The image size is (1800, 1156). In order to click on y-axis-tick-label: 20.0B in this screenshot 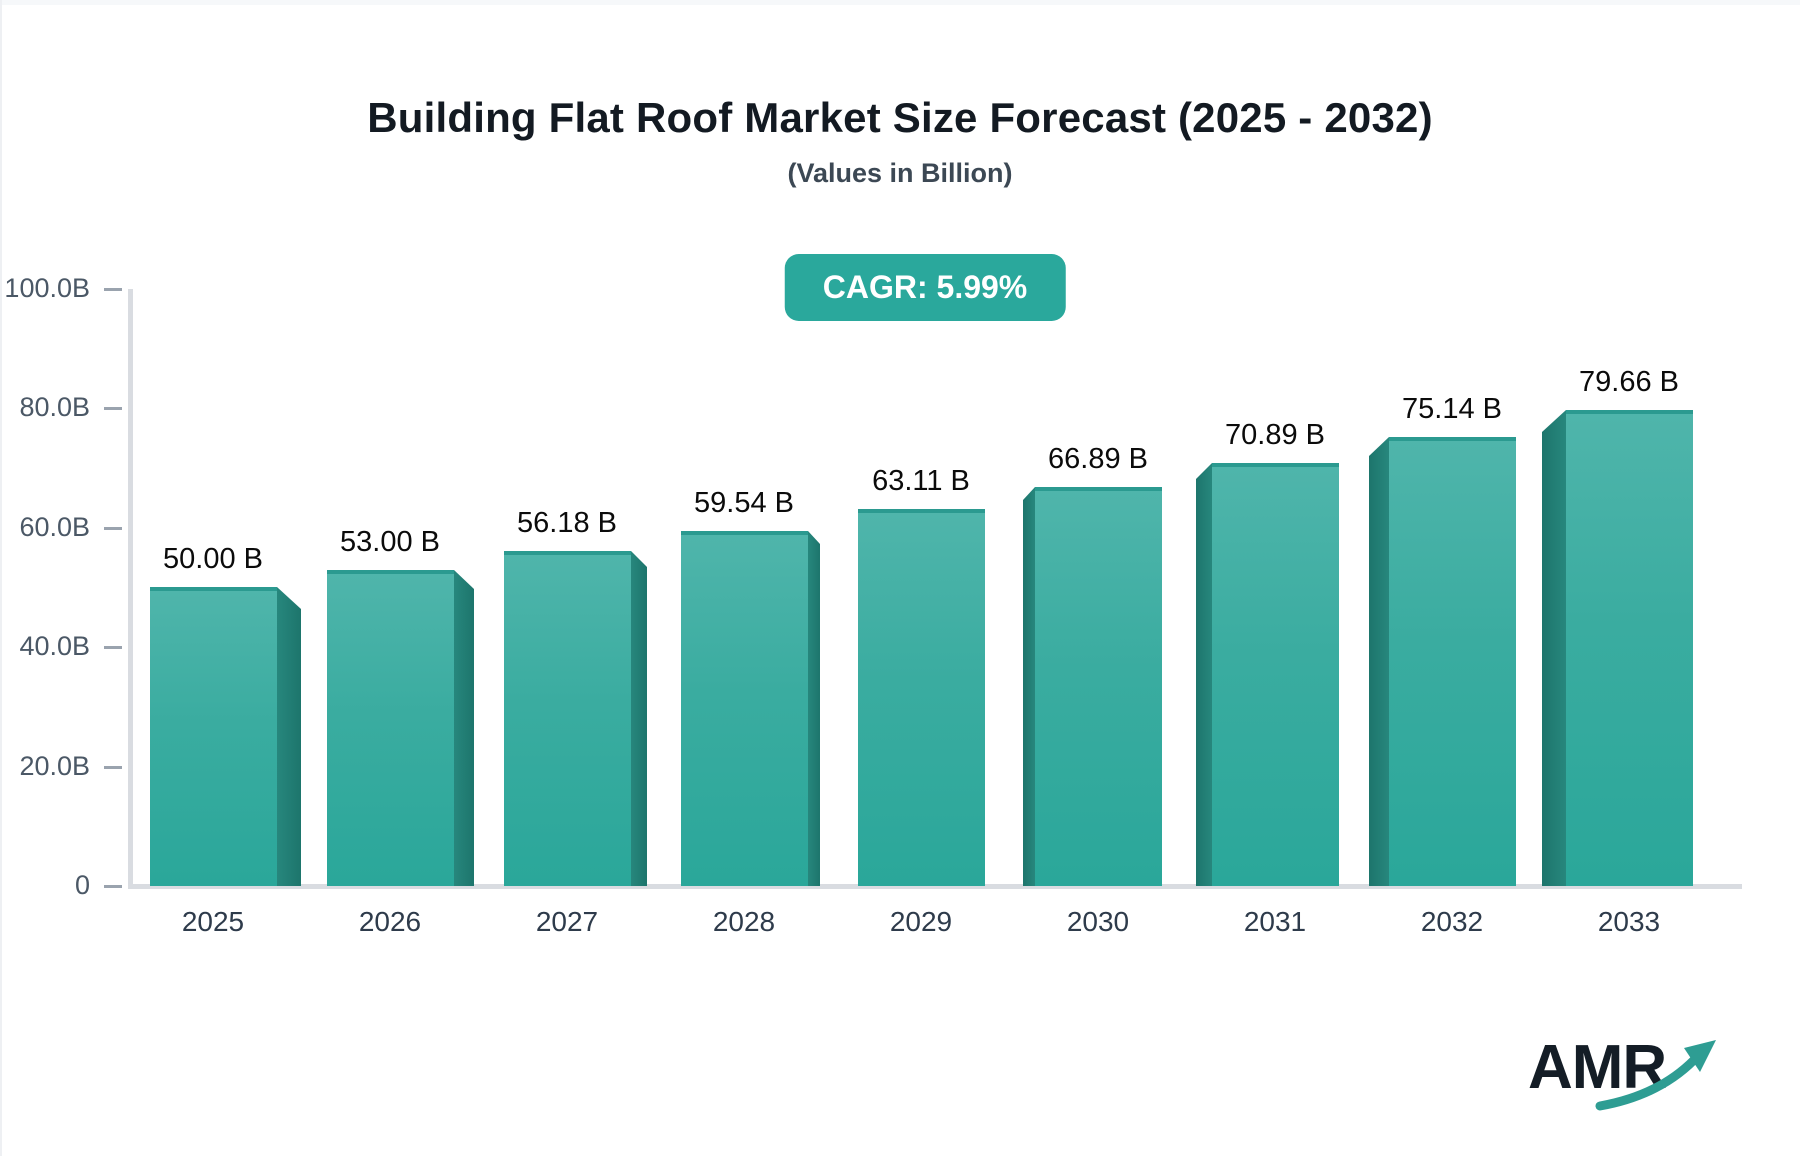, I will do `click(54, 765)`.